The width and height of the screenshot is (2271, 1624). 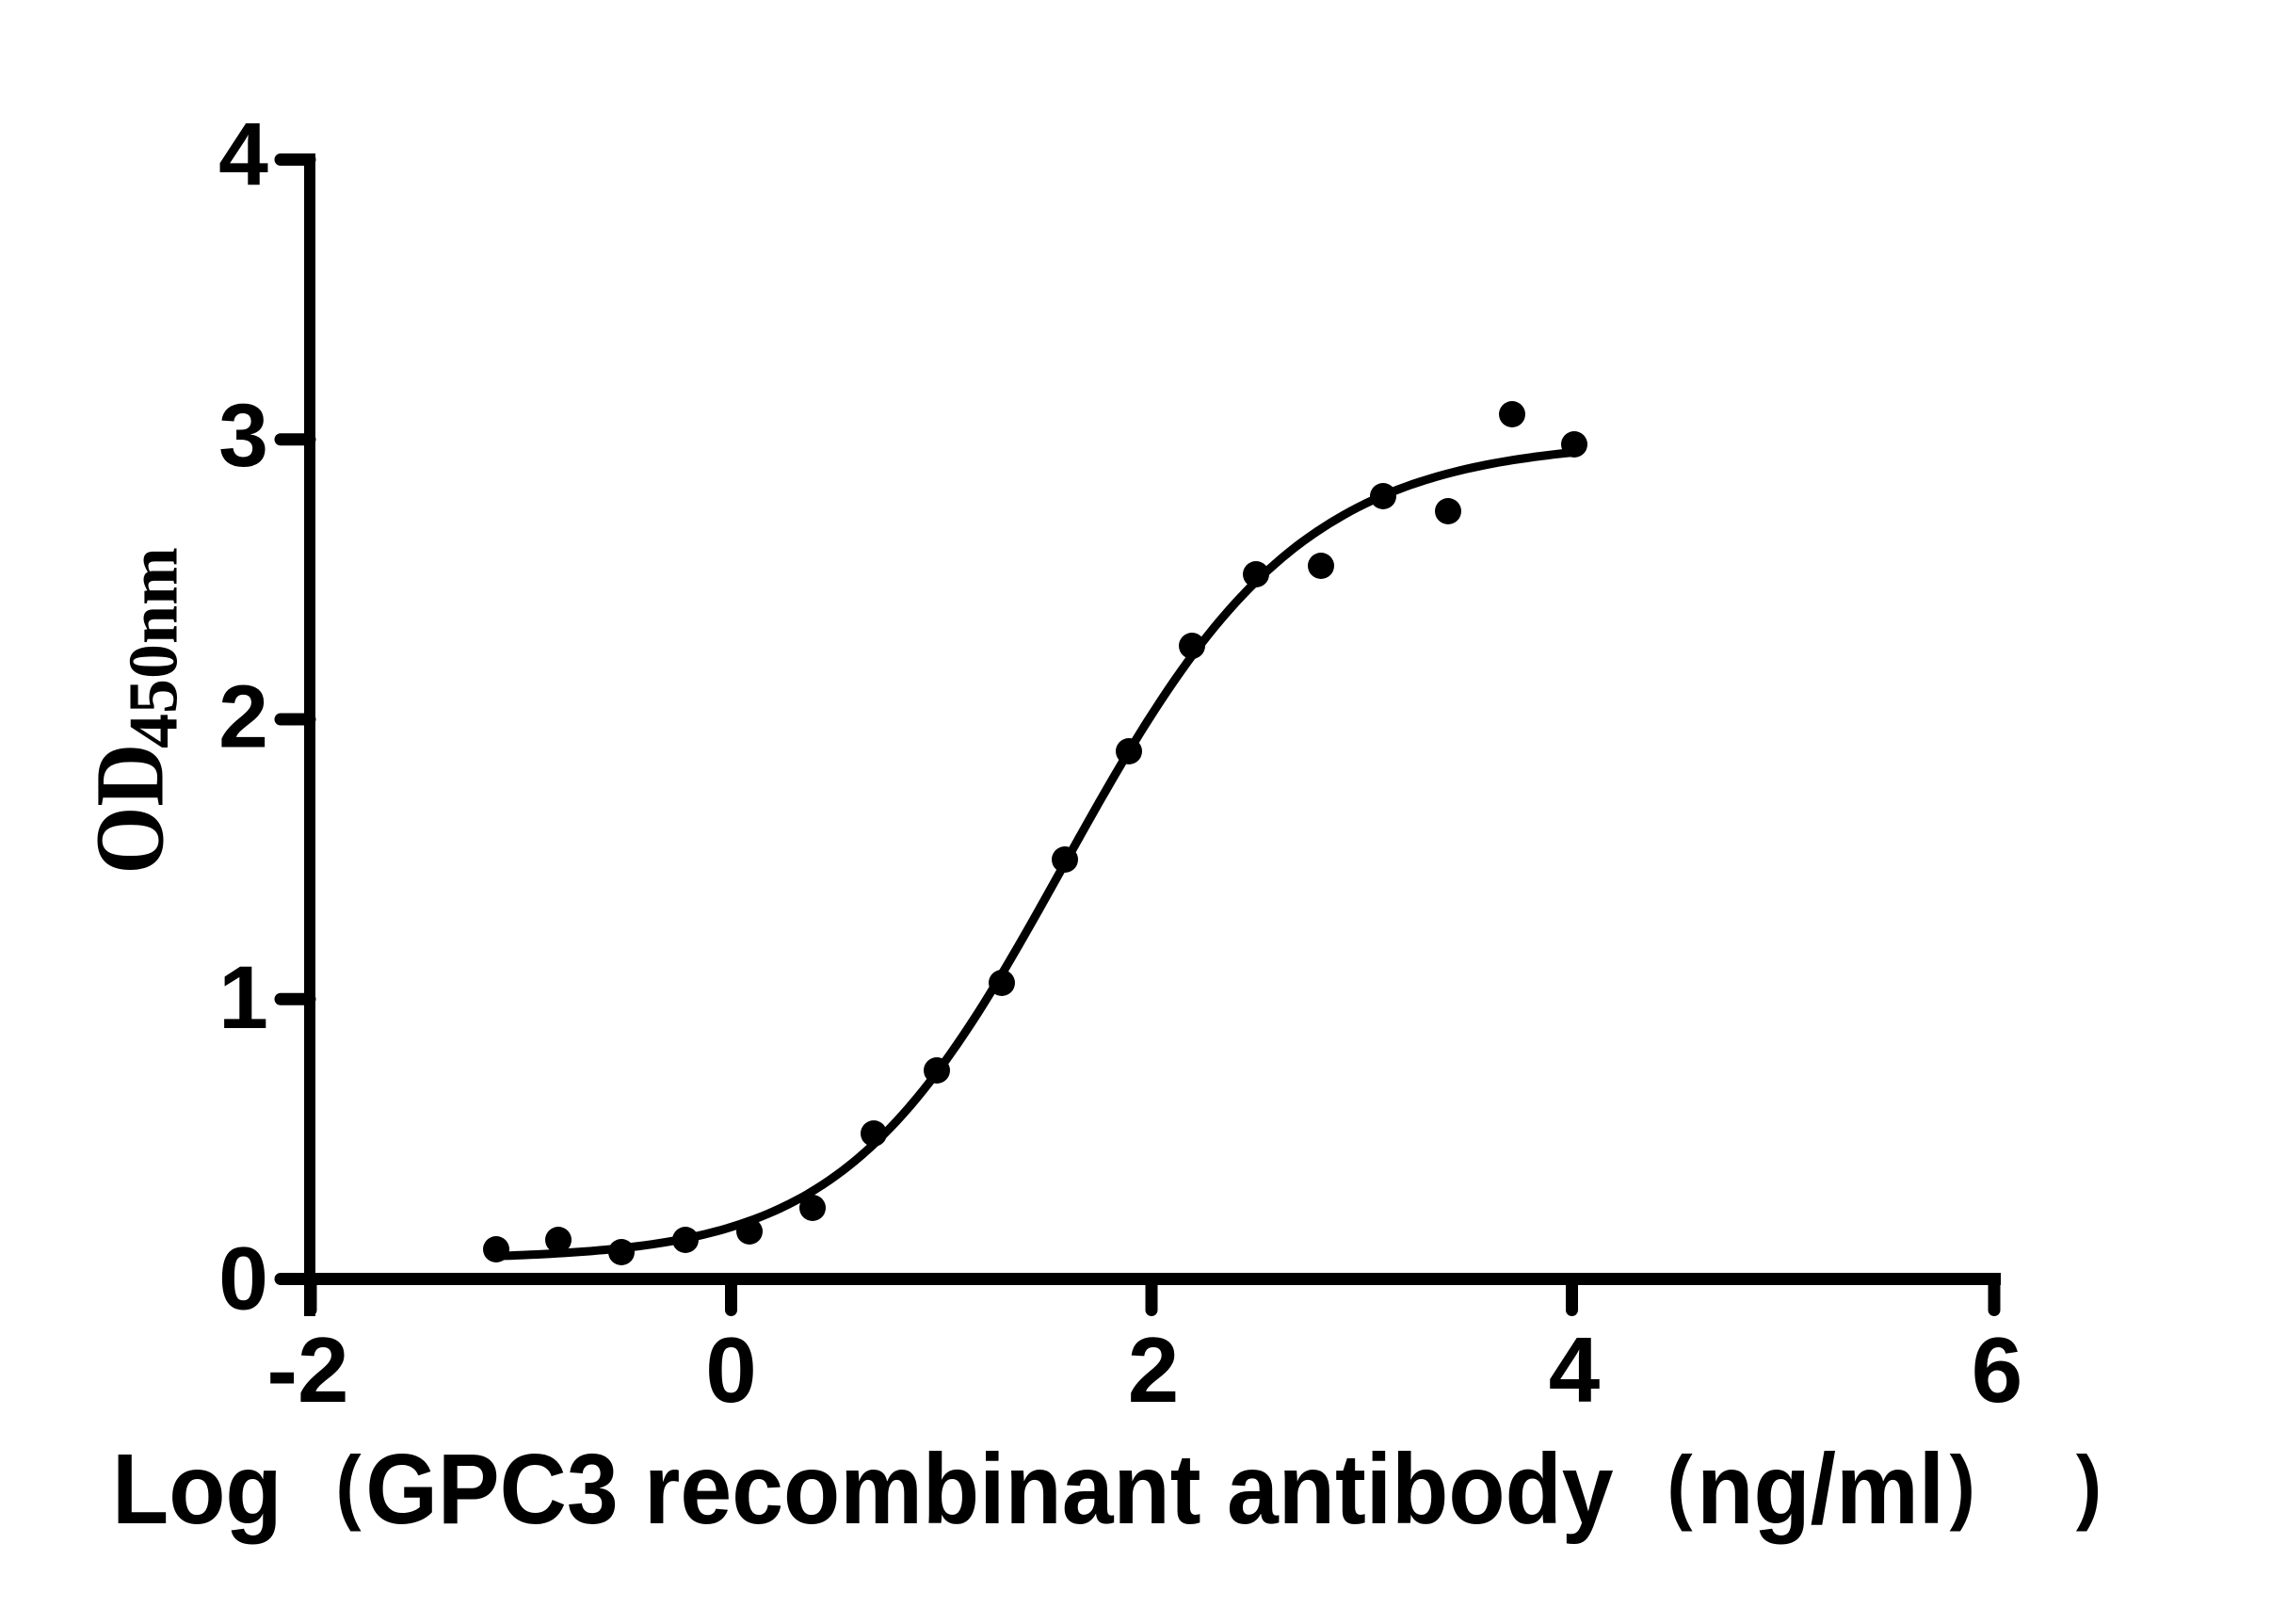 What do you see at coordinates (1998, 1370) in the screenshot?
I see `svg-text: 6` at bounding box center [1998, 1370].